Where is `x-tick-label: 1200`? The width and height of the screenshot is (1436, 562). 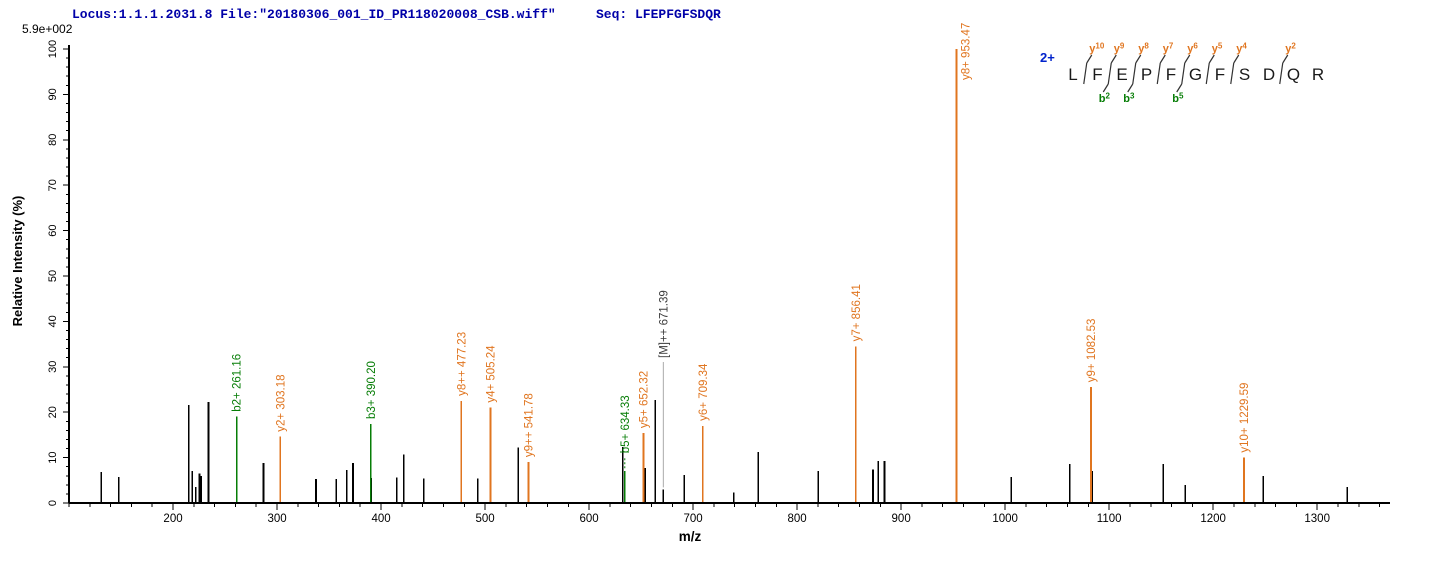 x-tick-label: 1200 is located at coordinates (1213, 519).